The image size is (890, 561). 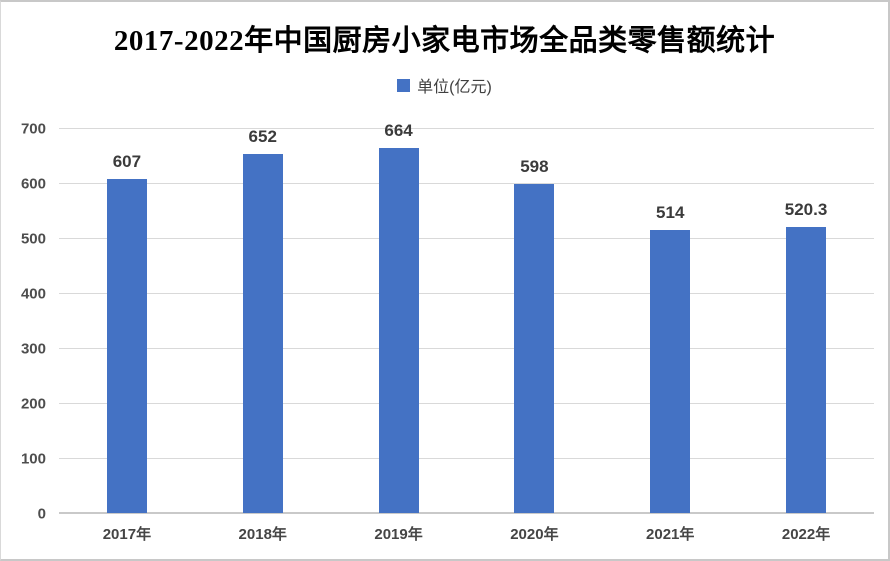 I want to click on x-axis-tick-label: 2018年, so click(x=262, y=534).